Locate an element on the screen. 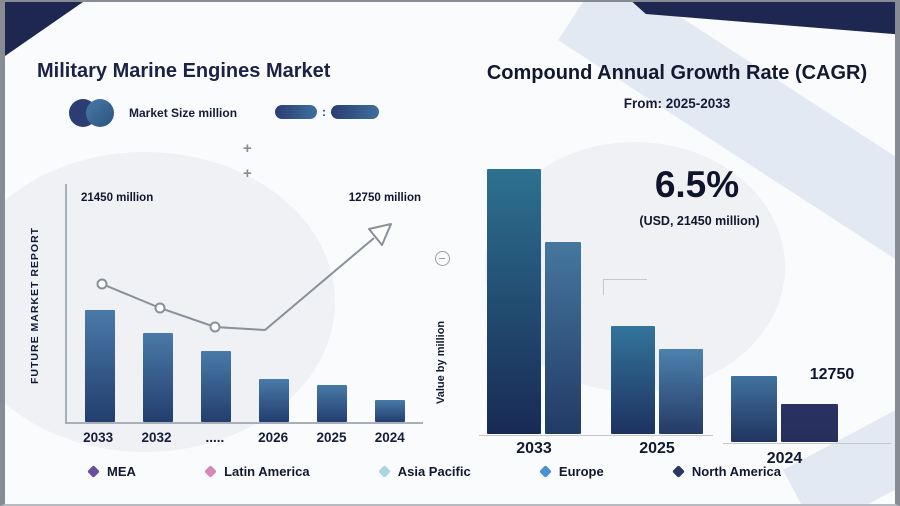  left-bar-2025 is located at coordinates (332, 403).